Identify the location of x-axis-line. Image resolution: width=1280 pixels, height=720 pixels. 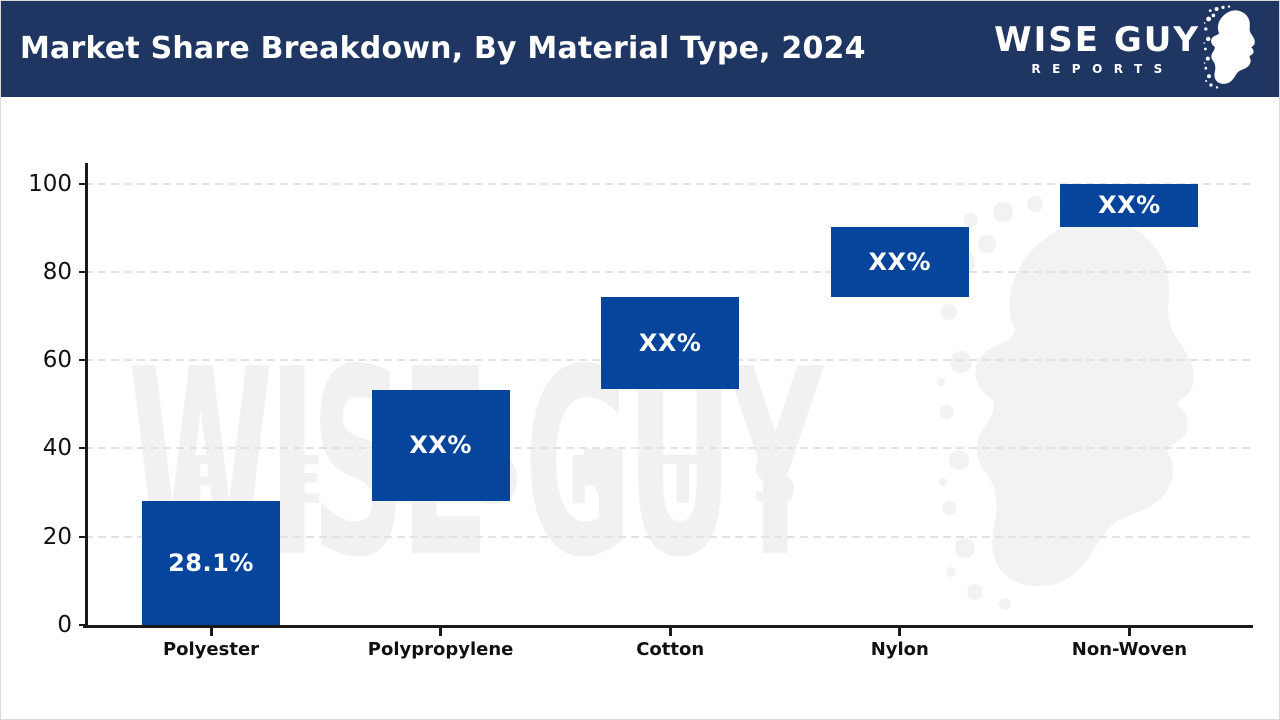
(668, 626).